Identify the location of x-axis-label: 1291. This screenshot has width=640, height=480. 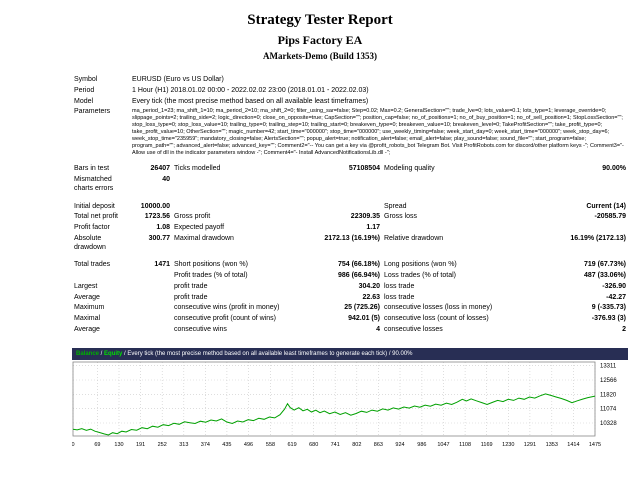
(530, 445).